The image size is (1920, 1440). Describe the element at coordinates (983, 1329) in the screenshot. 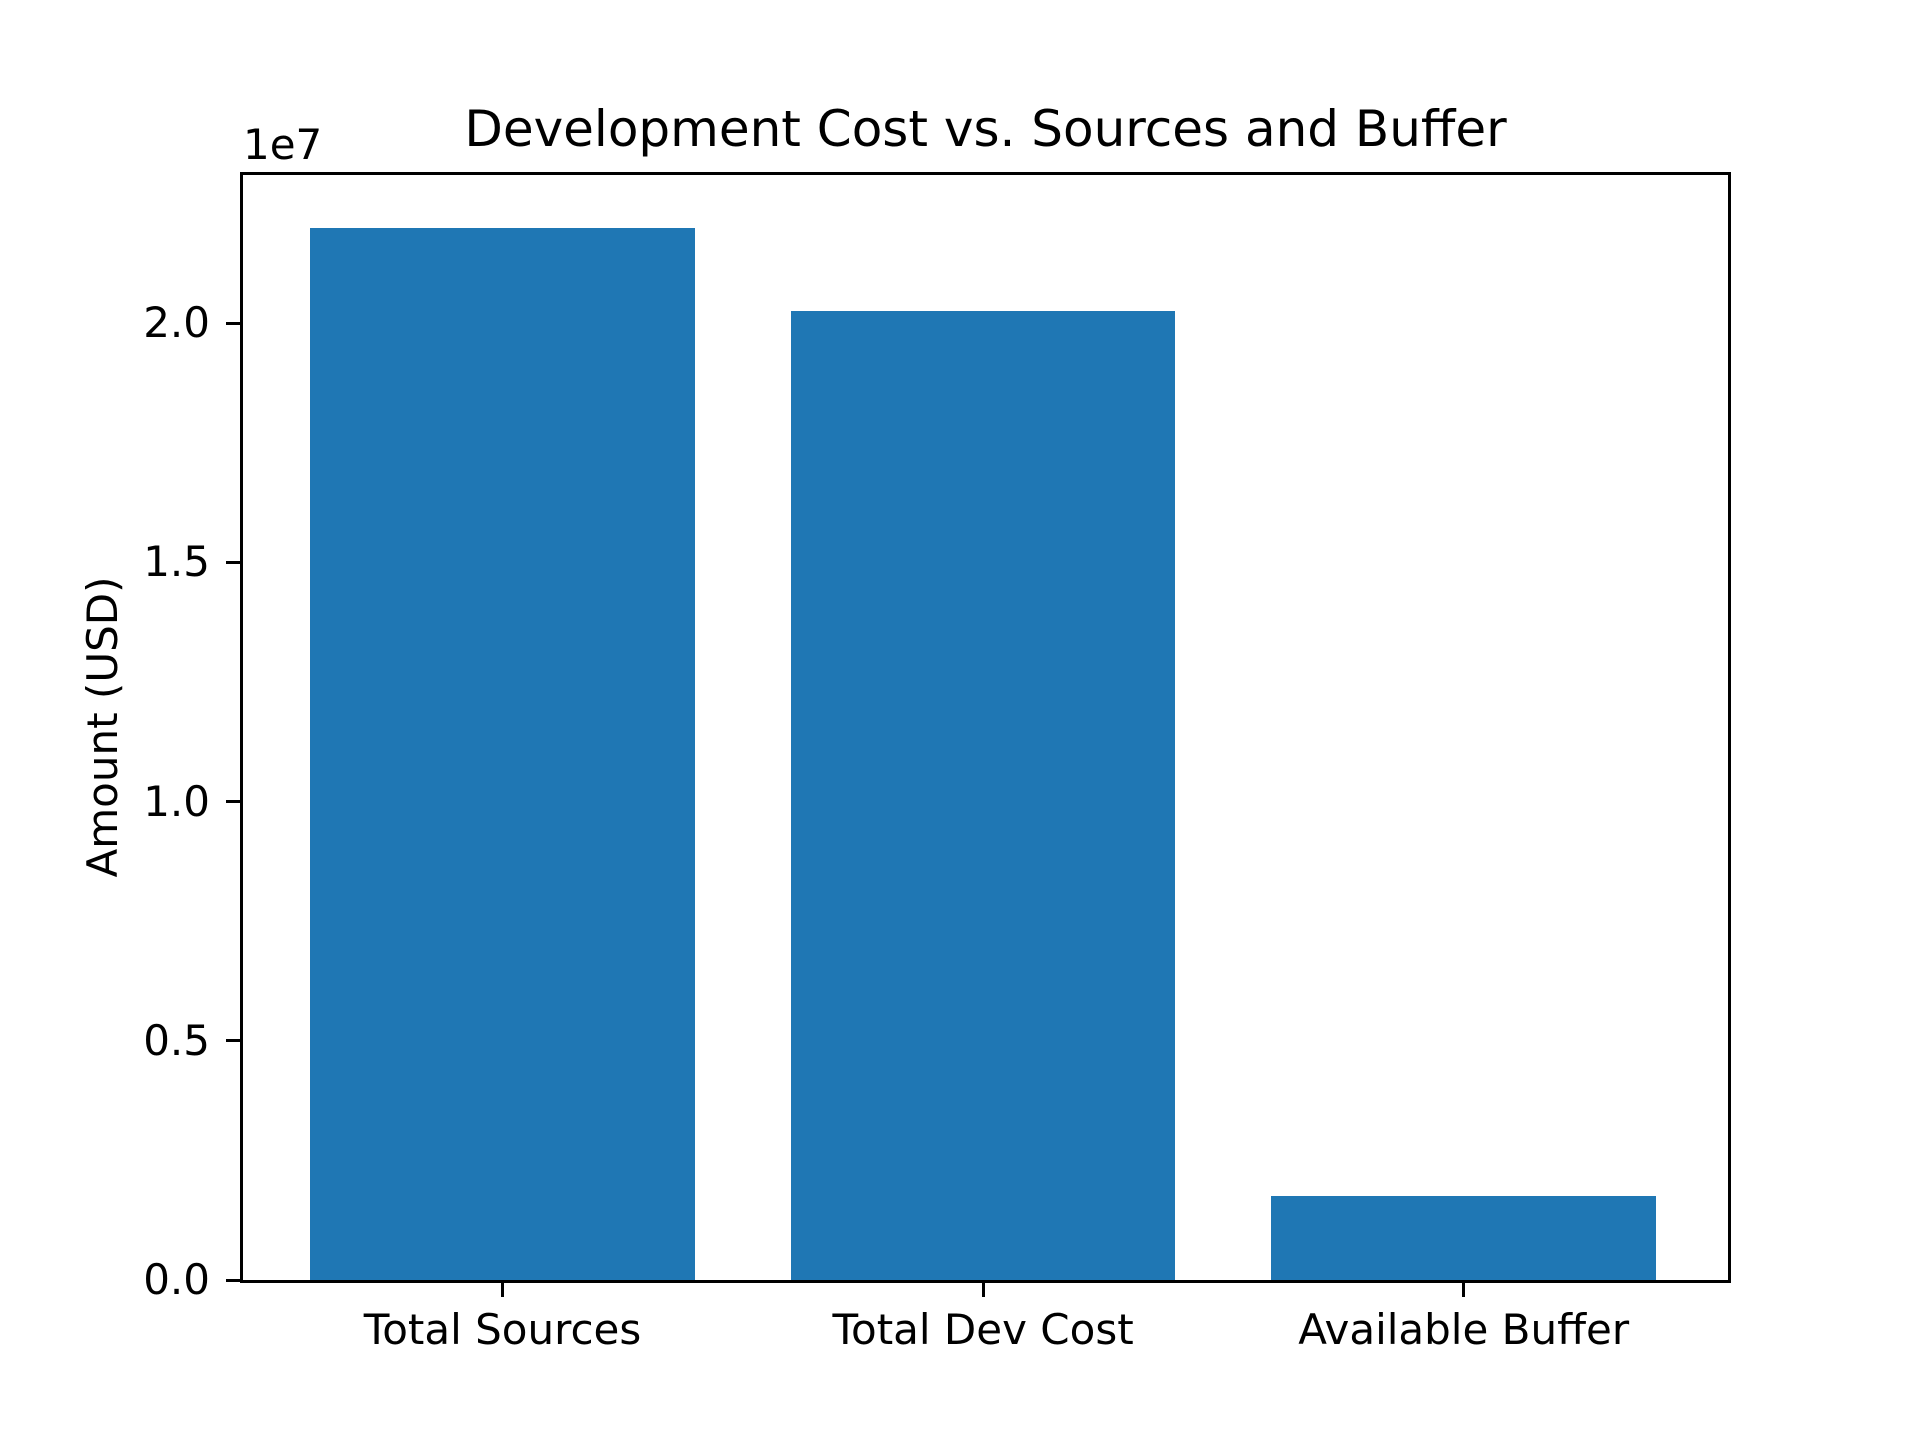

I see `x-tick-label-total-dev-cost: Total Dev Cost` at that location.